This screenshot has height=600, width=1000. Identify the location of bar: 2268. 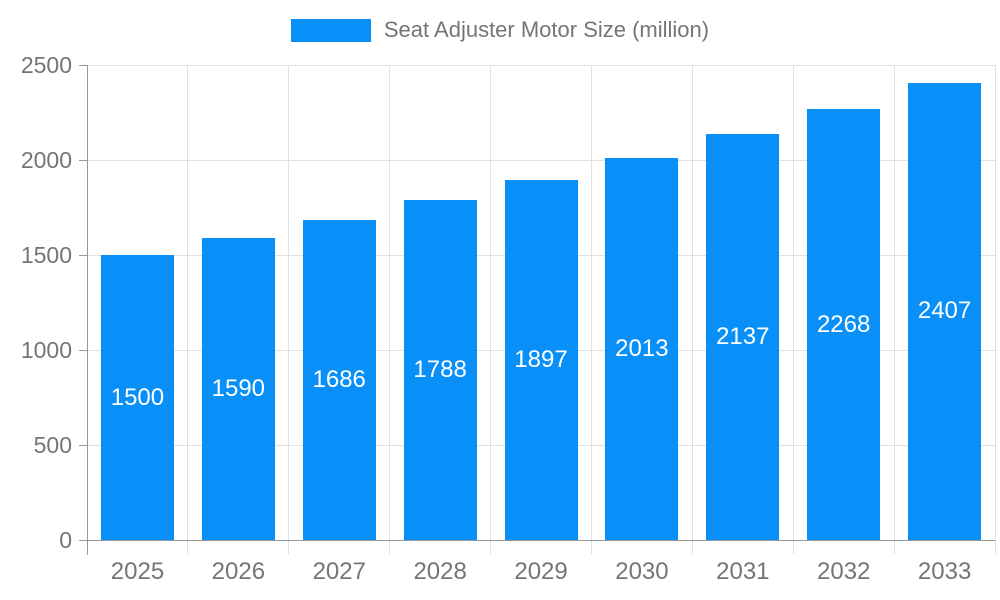
(844, 324).